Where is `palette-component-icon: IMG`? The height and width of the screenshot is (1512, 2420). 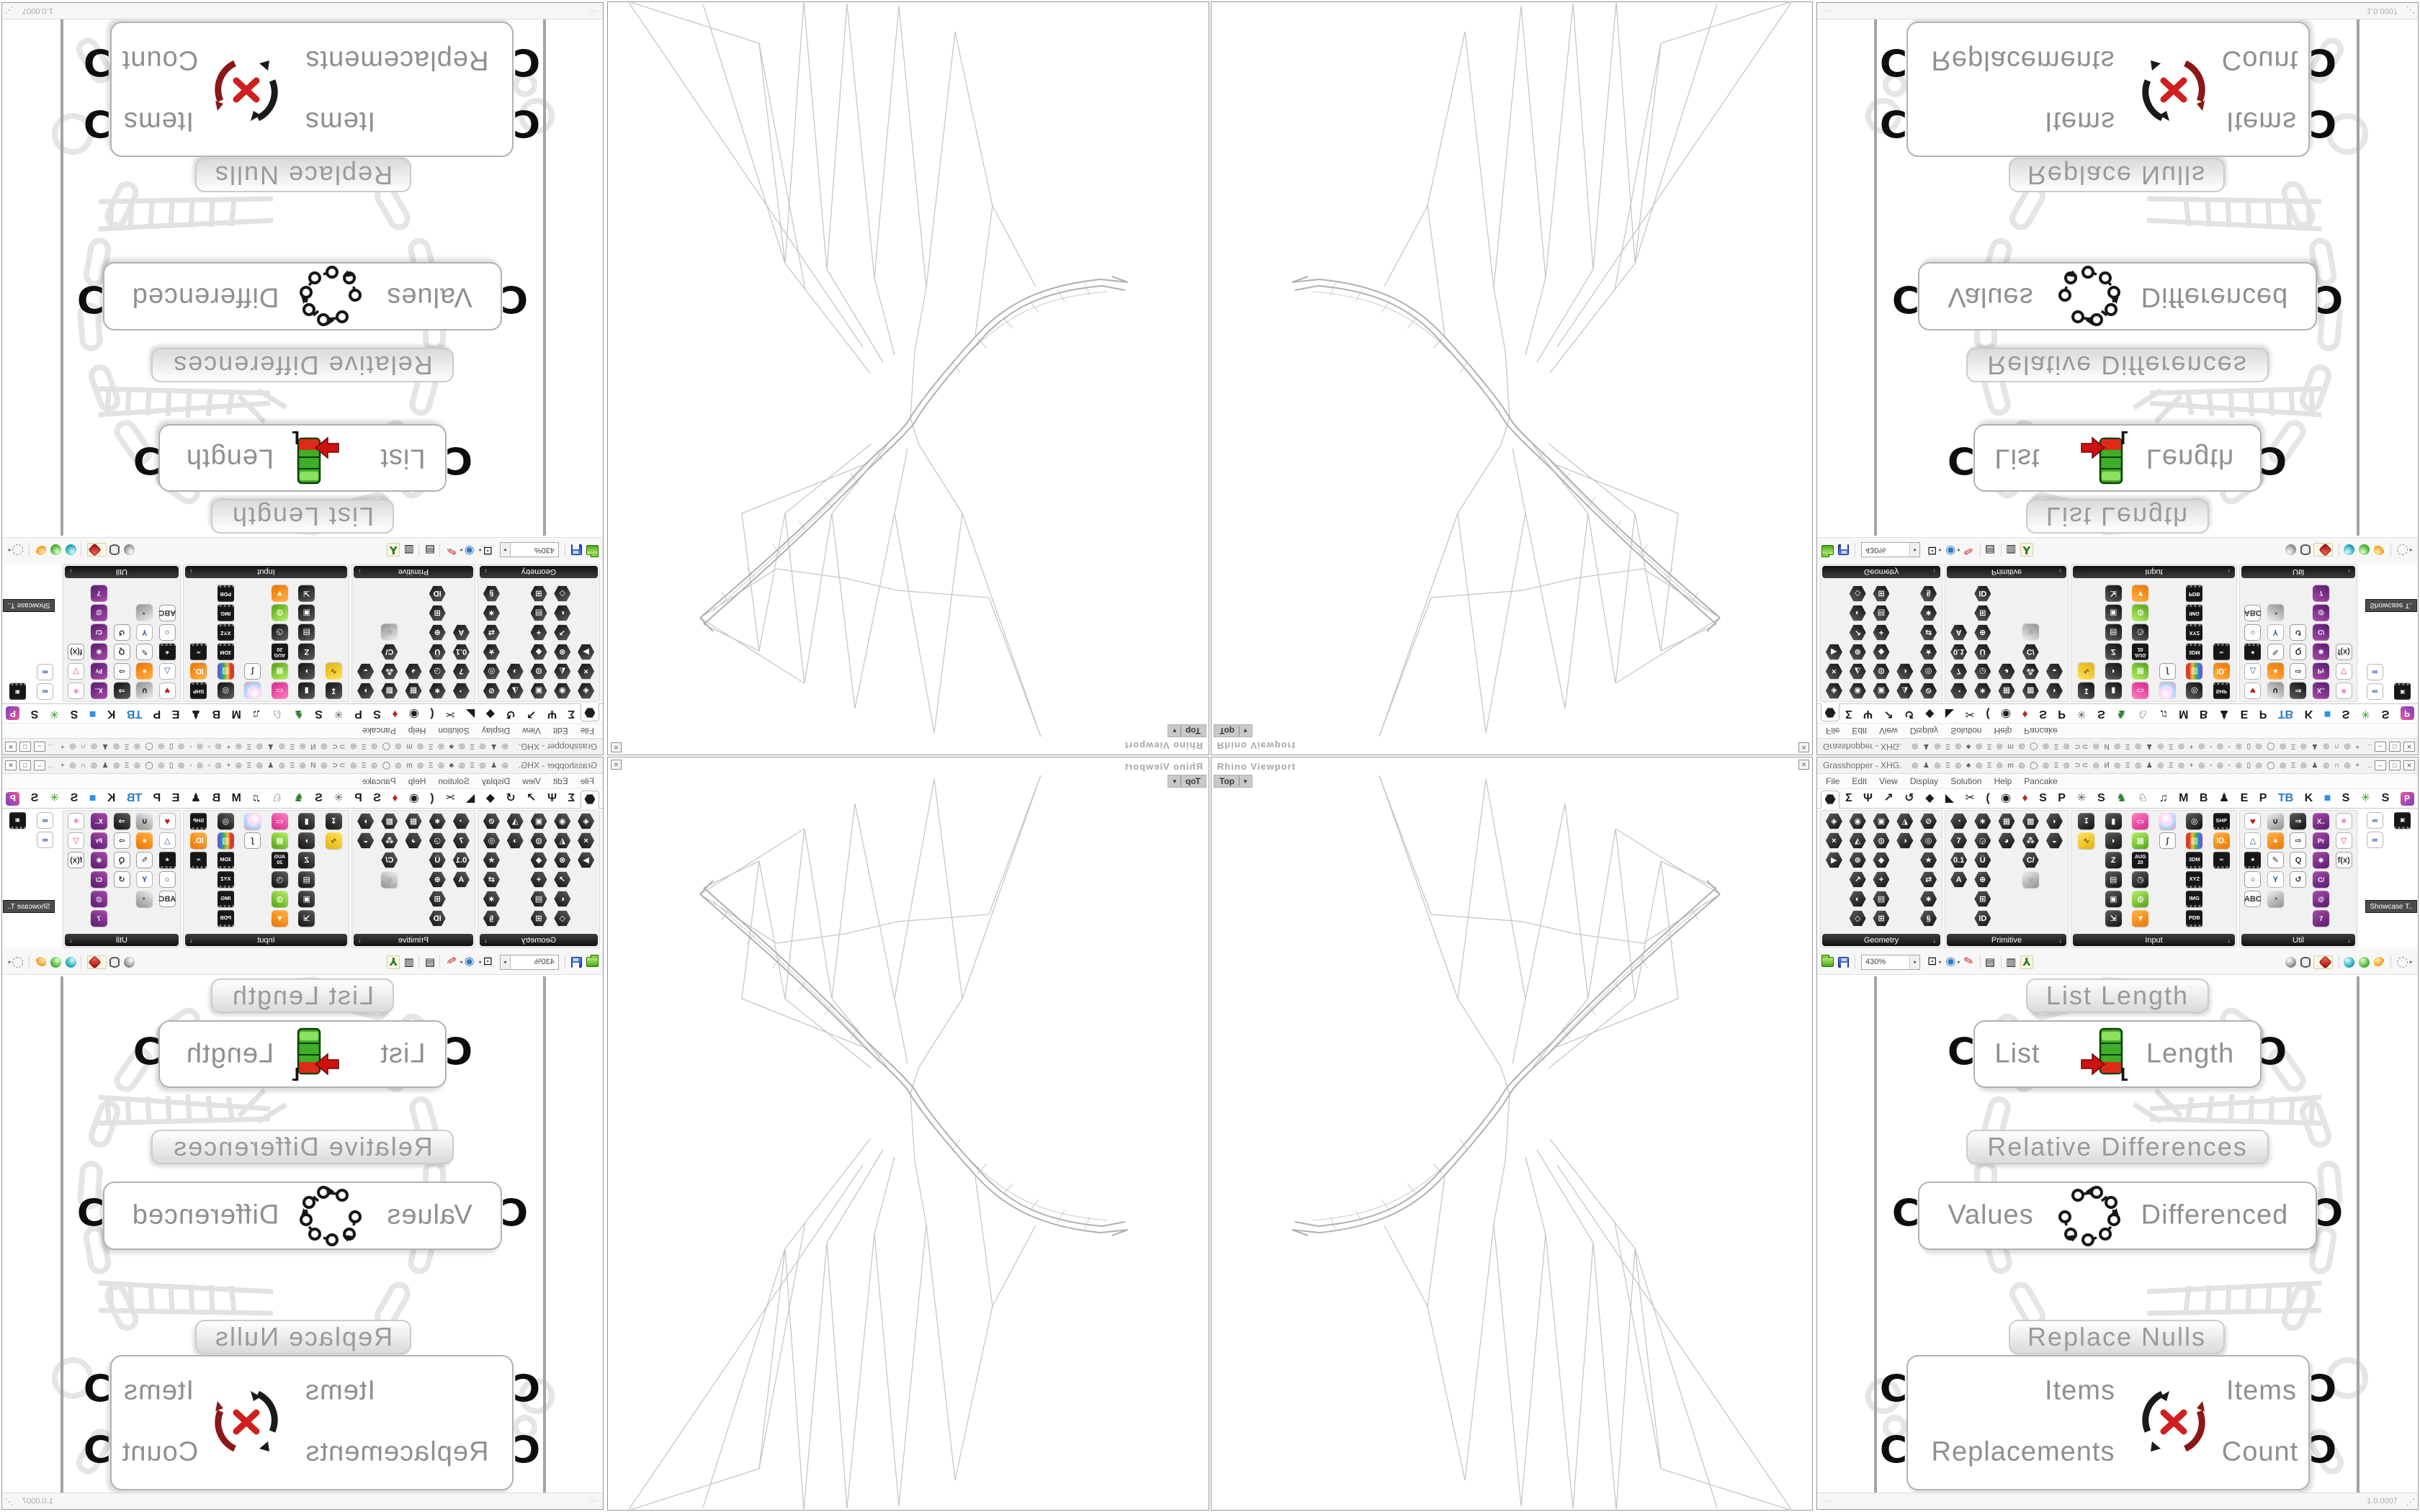 palette-component-icon: IMG is located at coordinates (226, 613).